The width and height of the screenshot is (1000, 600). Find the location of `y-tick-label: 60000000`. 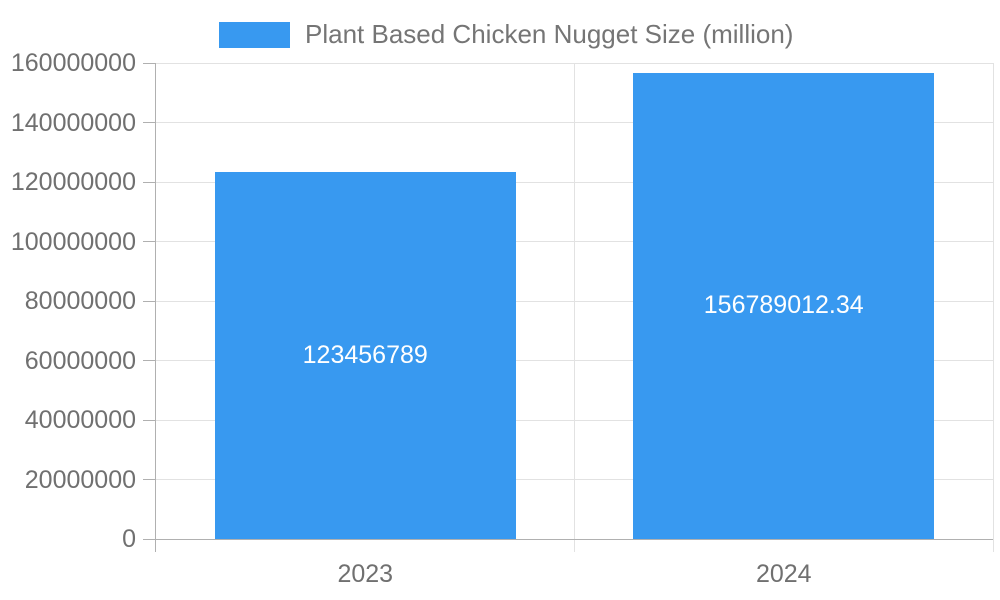

y-tick-label: 60000000 is located at coordinates (80, 360).